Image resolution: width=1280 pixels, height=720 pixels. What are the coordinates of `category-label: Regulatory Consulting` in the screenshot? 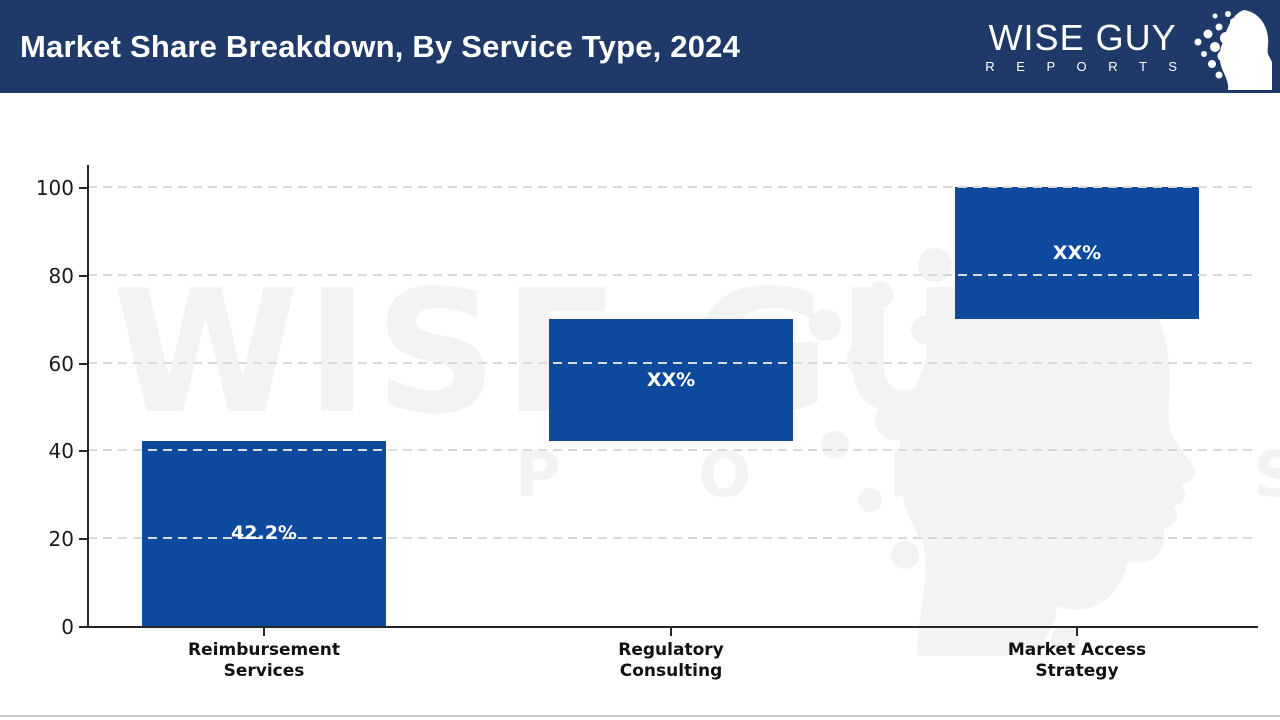 It's located at (671, 661).